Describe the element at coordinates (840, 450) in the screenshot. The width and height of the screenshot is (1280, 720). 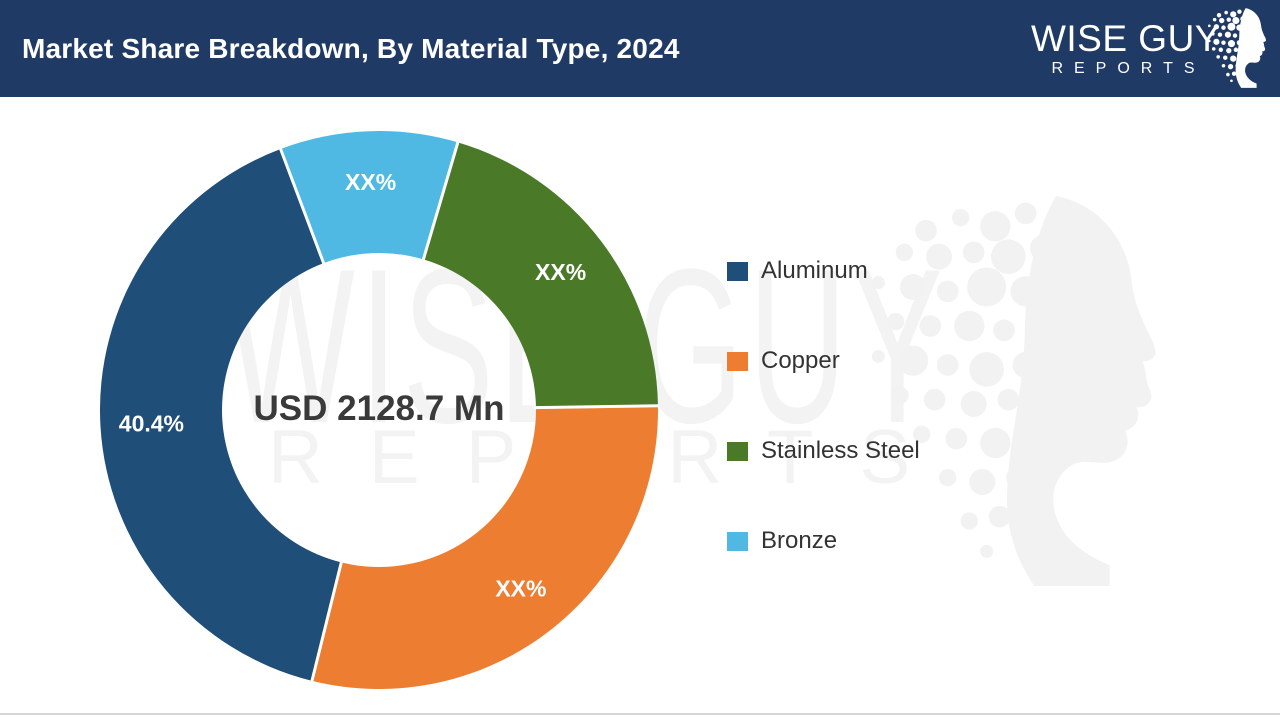
I see `legend-label-stainless-steel: Stainless Steel` at that location.